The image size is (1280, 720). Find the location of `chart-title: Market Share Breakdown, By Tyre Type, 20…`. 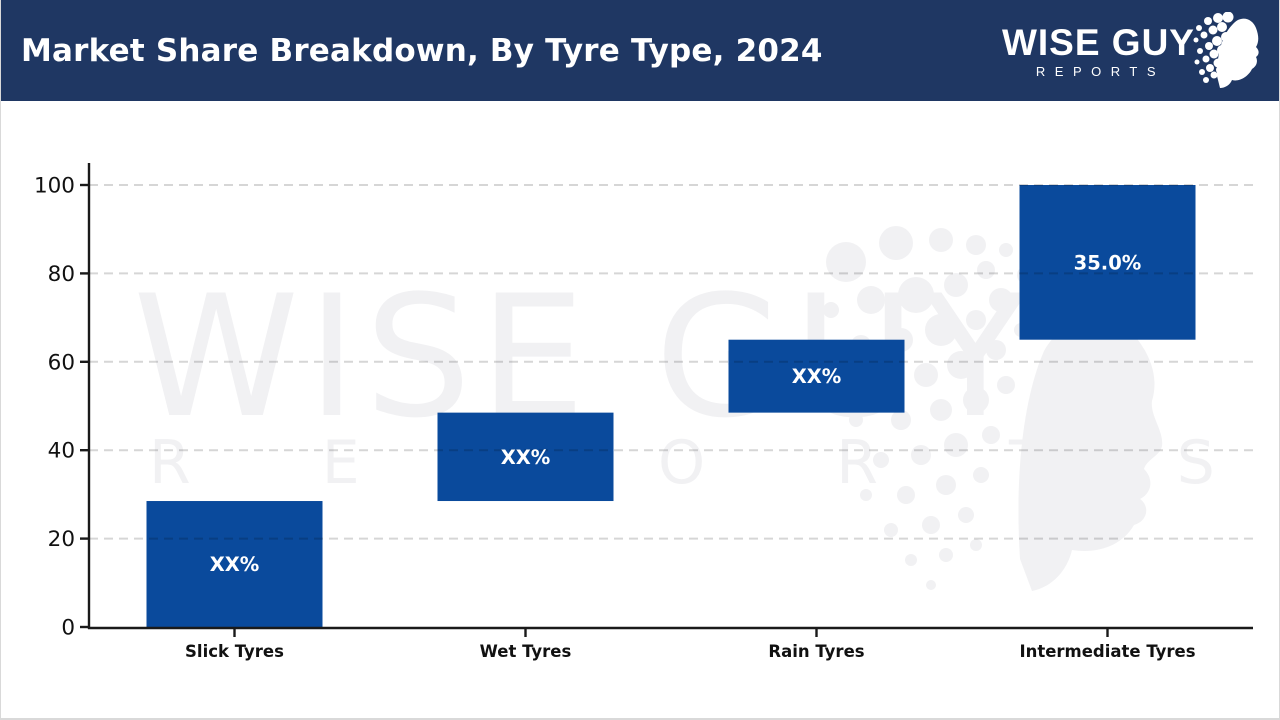

chart-title: Market Share Breakdown, By Tyre Type, 20… is located at coordinates (422, 50).